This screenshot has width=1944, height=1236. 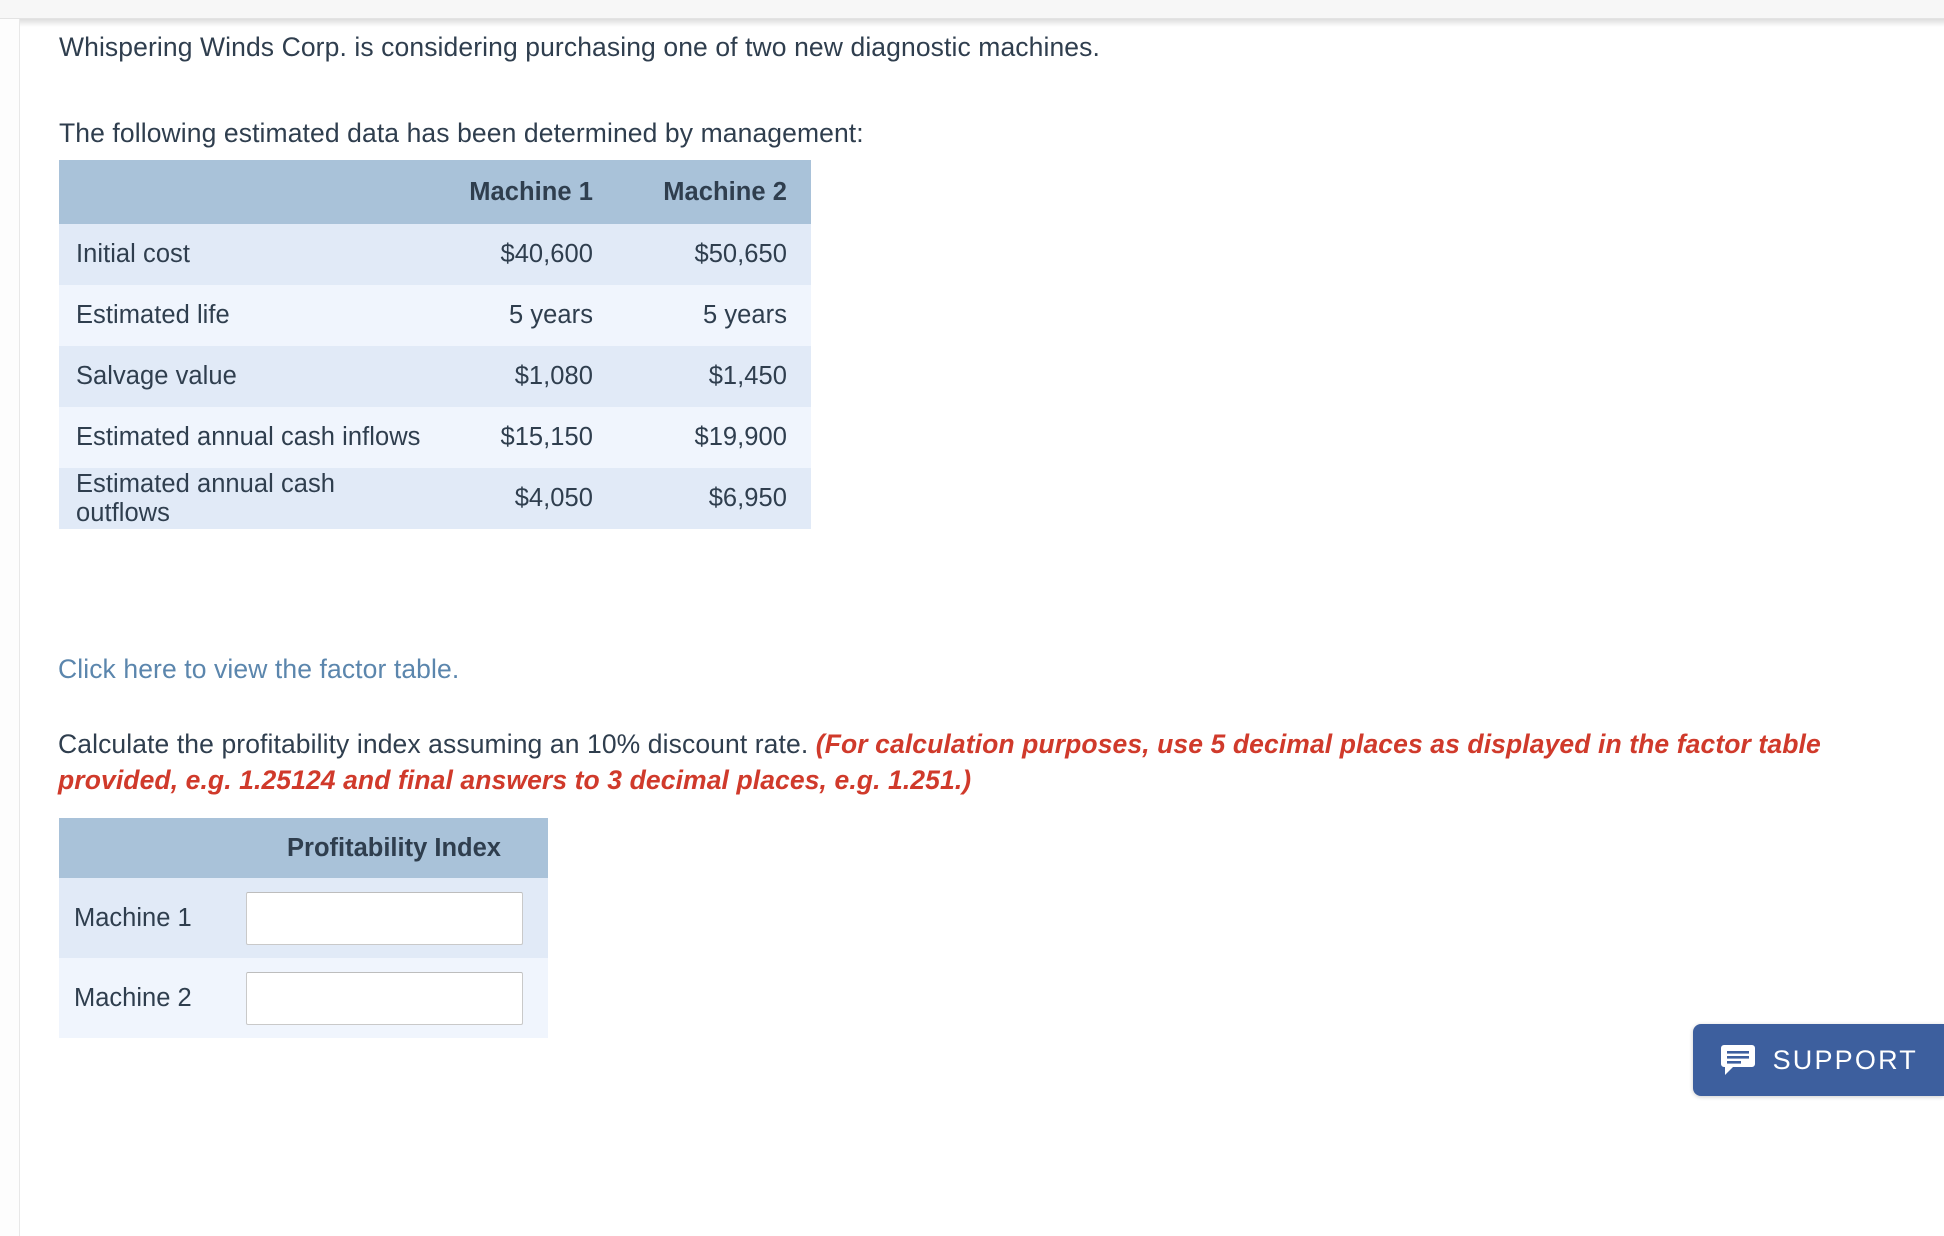 What do you see at coordinates (435, 254) in the screenshot?
I see `table-row: Initial cost $40,600 $50,650` at bounding box center [435, 254].